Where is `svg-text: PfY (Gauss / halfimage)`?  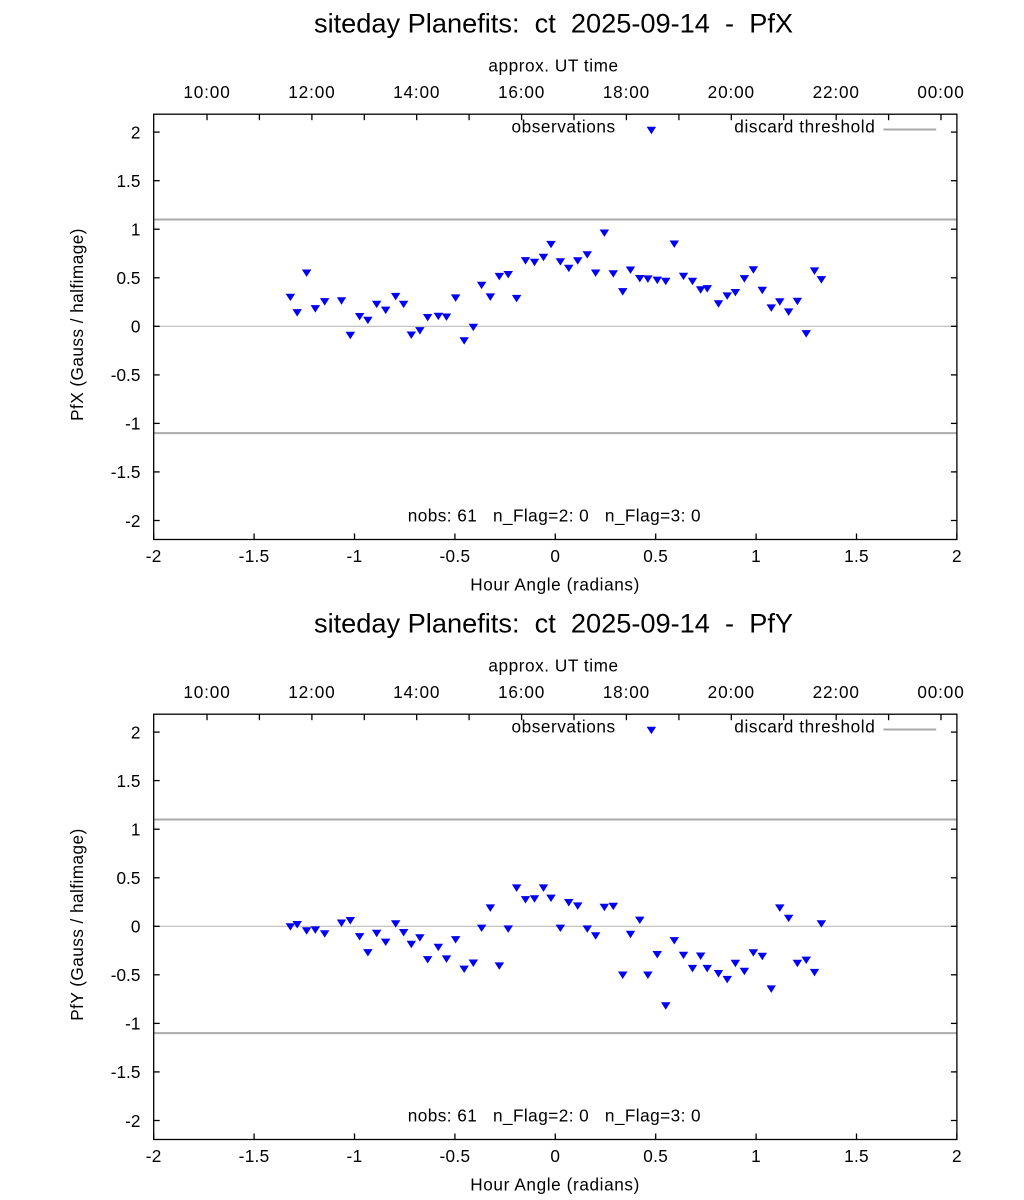
svg-text: PfY (Gauss / halfimage) is located at coordinates (77, 924).